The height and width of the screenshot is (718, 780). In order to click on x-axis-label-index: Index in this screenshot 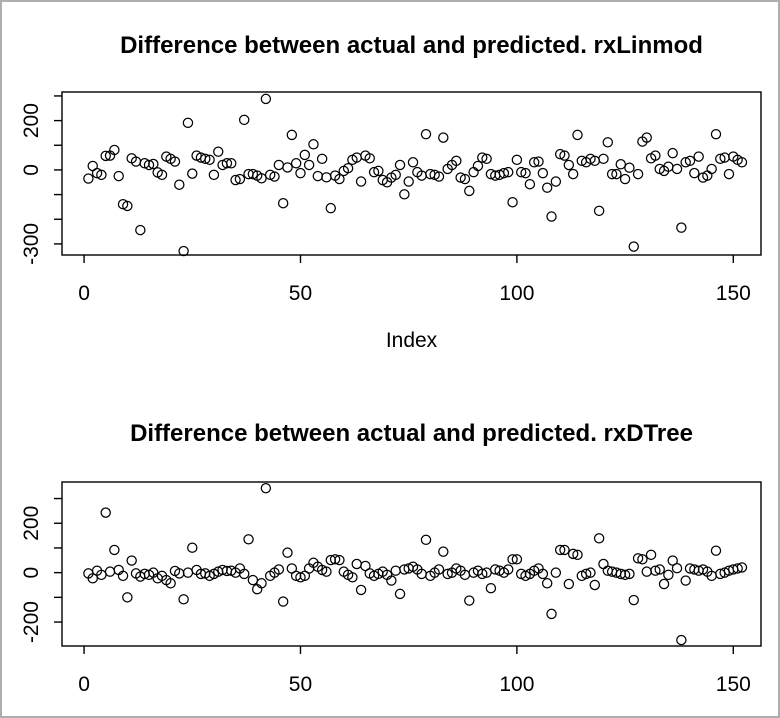, I will do `click(411, 340)`.